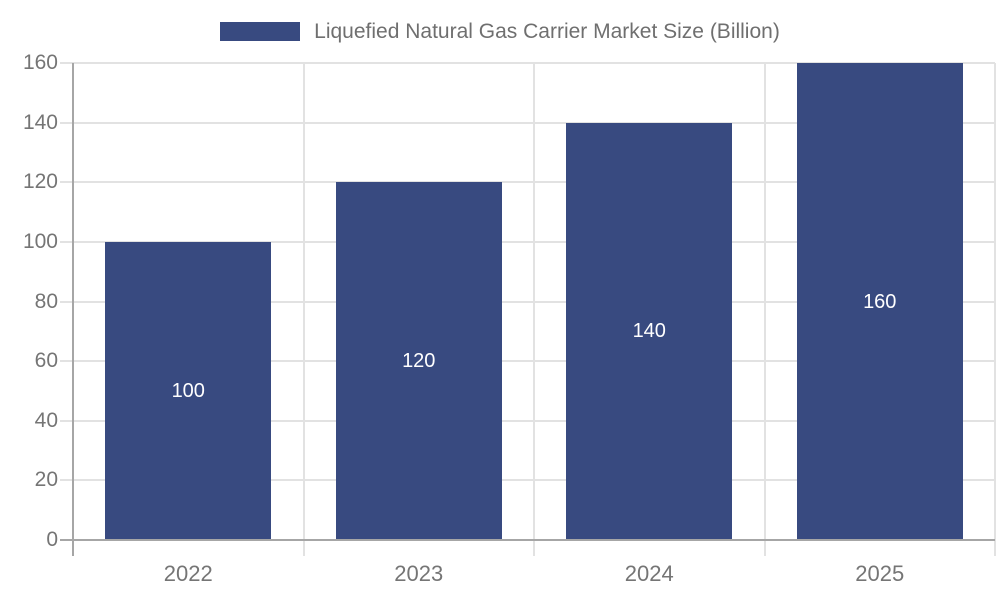 This screenshot has height=600, width=1000. What do you see at coordinates (52, 539) in the screenshot?
I see `y-tick-label: 0` at bounding box center [52, 539].